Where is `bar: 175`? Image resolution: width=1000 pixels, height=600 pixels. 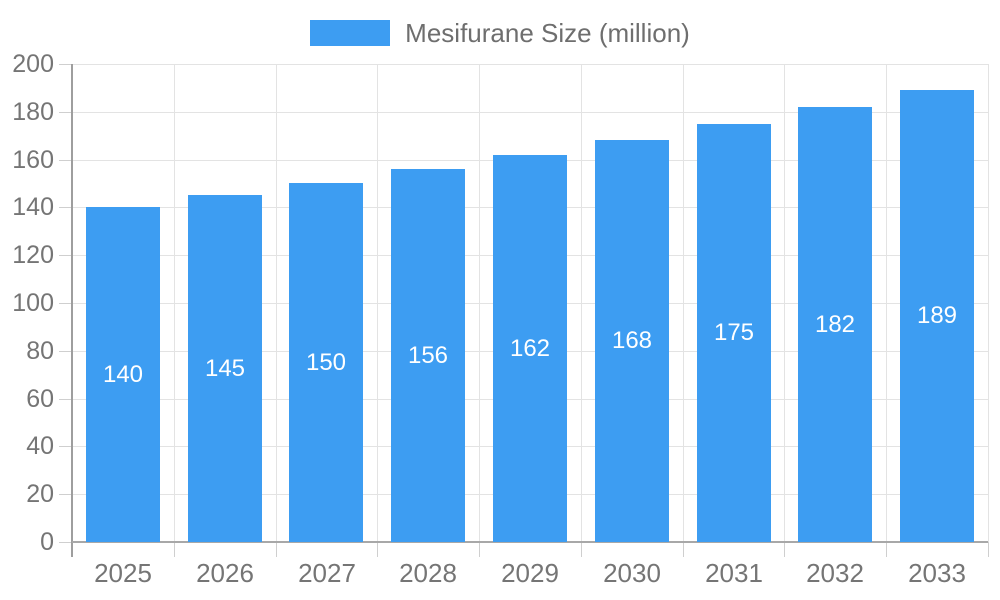
bar: 175 is located at coordinates (734, 333).